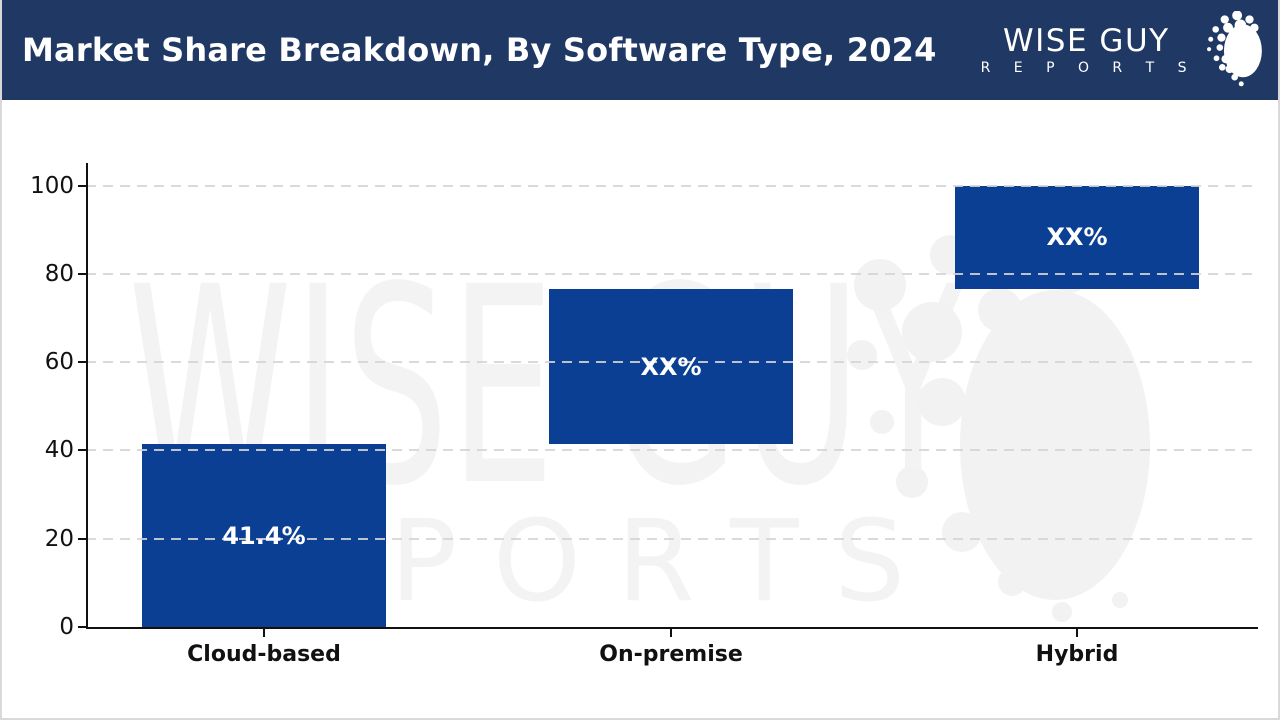 The width and height of the screenshot is (1280, 720). Describe the element at coordinates (264, 654) in the screenshot. I see `x-tick-label-0: Cloud-based` at that location.